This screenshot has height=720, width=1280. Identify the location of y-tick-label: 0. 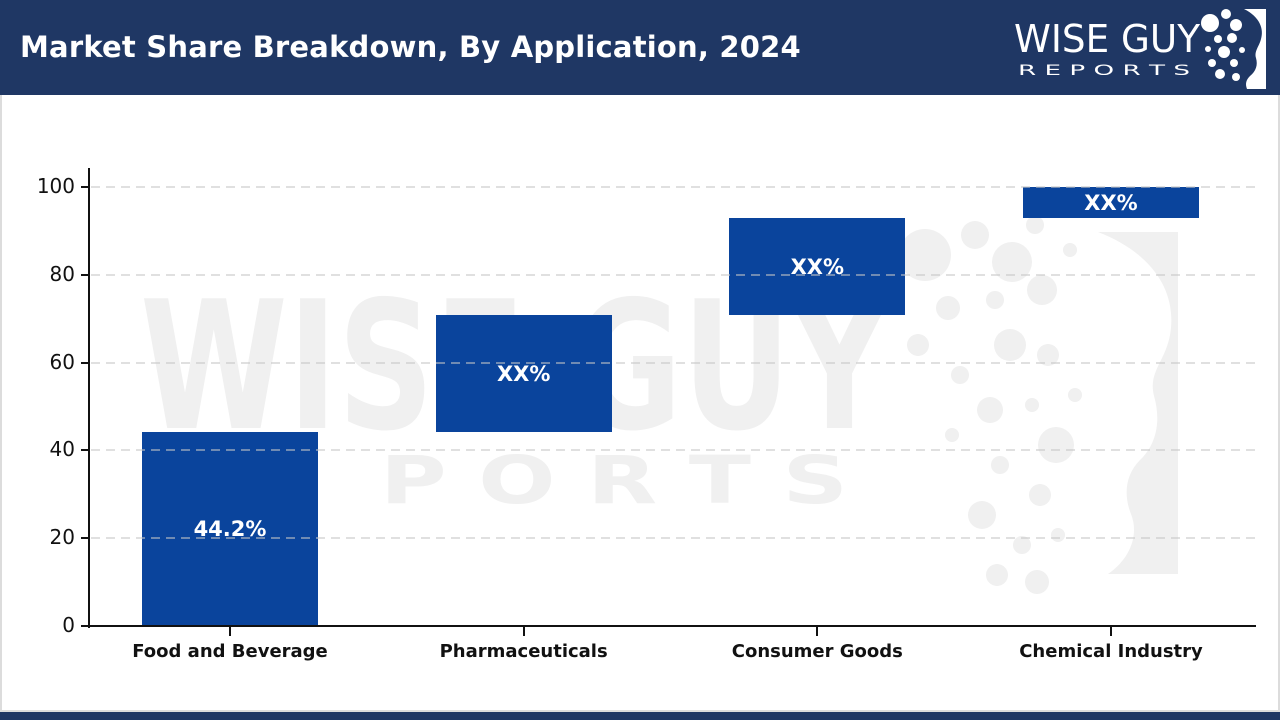
(68, 625).